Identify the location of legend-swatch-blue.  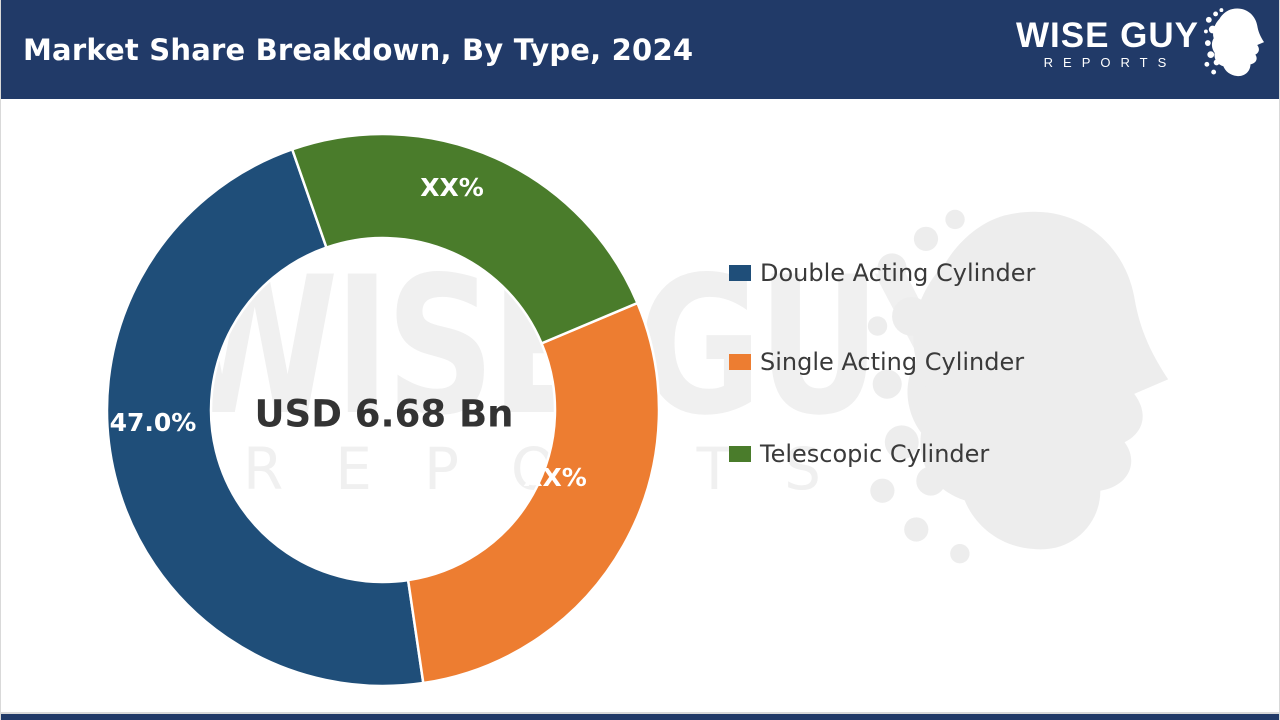
(740, 273).